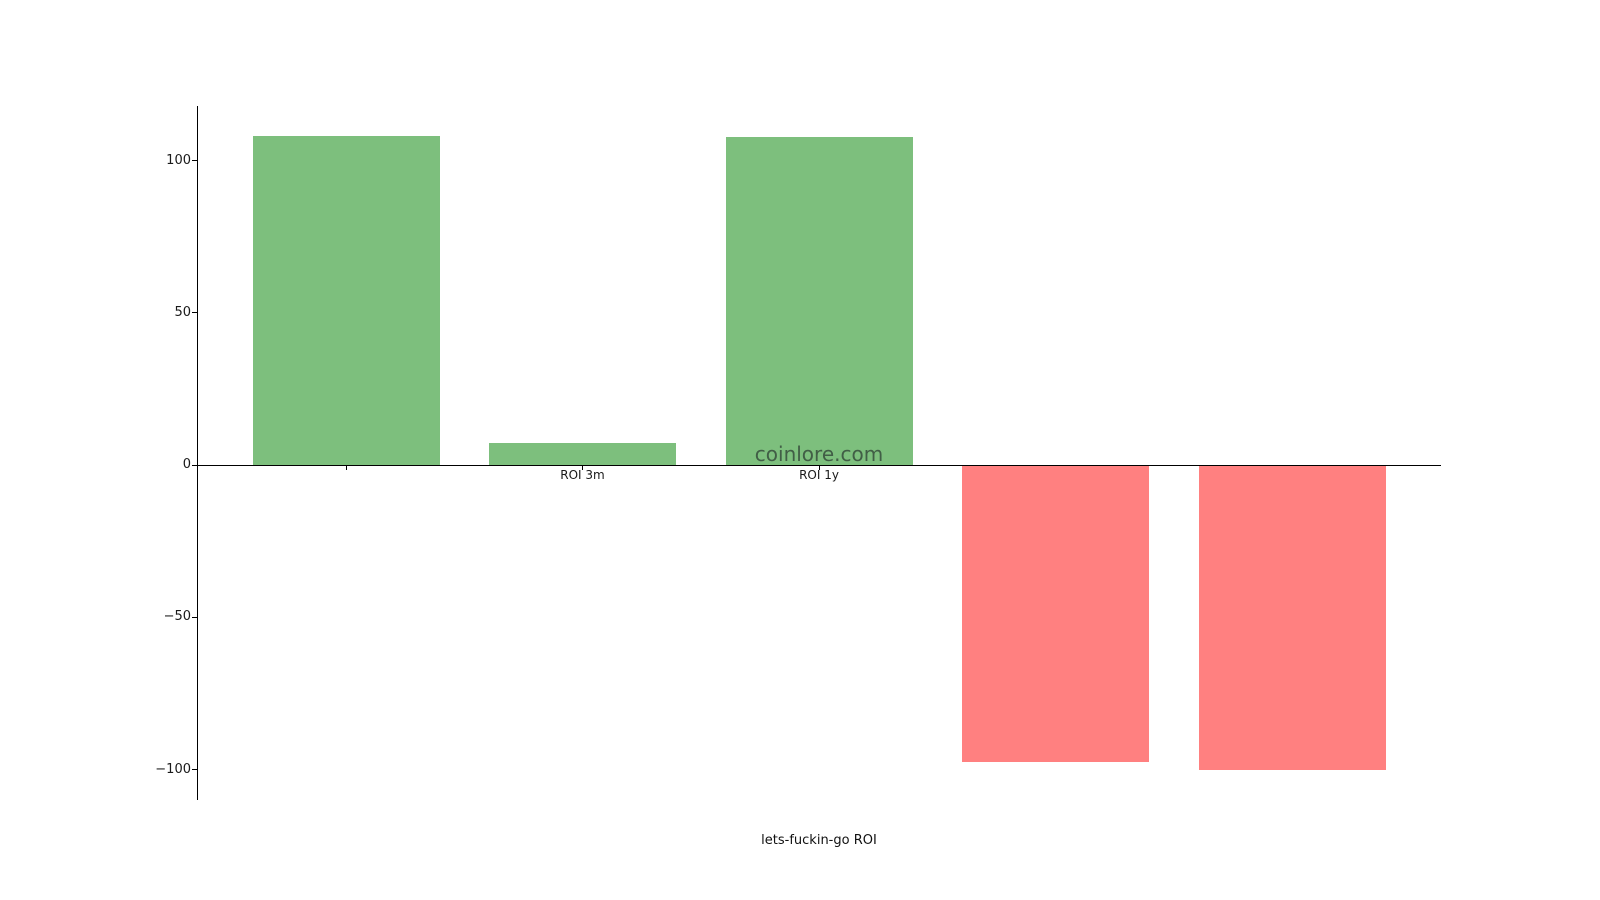 The image size is (1600, 900). Describe the element at coordinates (177, 617) in the screenshot. I see `y-tick-label: −50` at that location.